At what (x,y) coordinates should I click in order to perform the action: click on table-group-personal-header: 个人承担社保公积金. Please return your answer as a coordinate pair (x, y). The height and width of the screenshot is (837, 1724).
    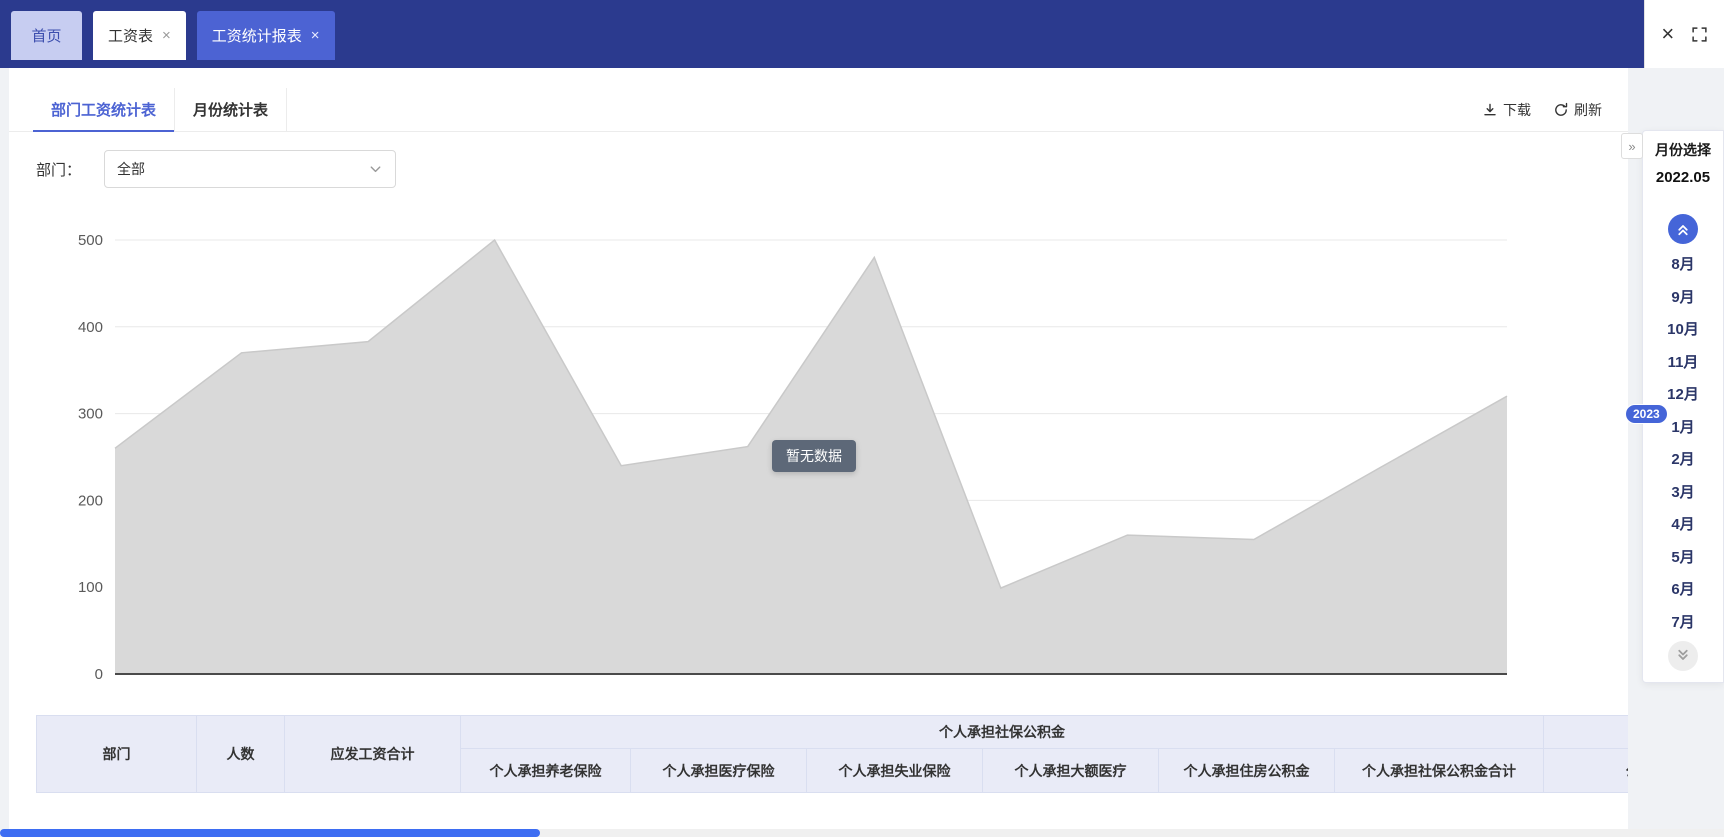
    Looking at the image, I should click on (1002, 732).